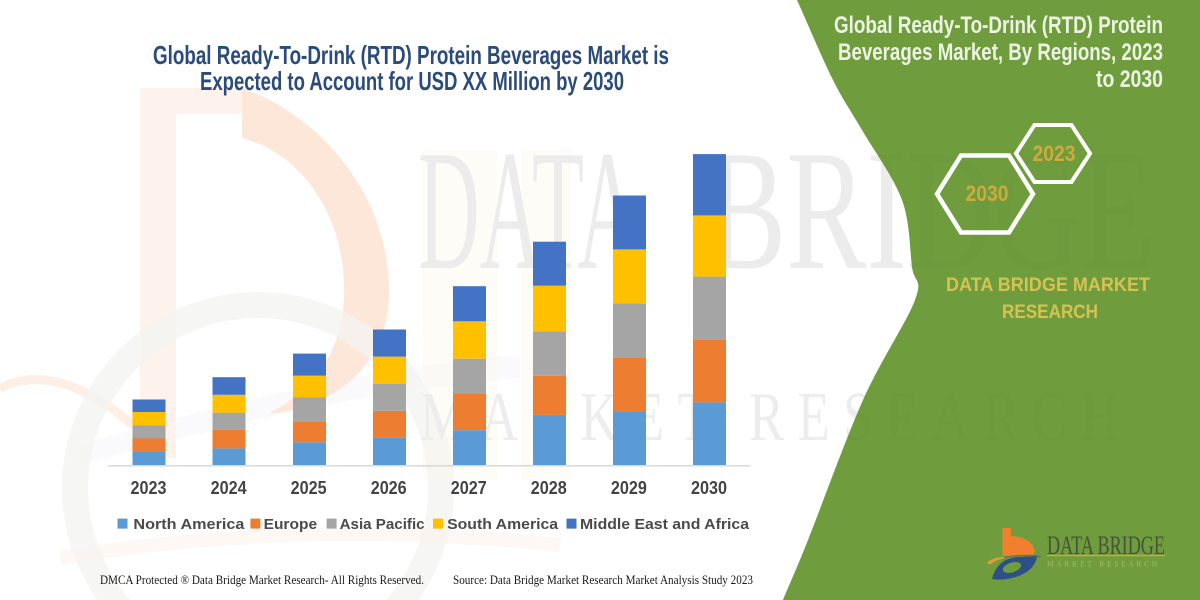 The image size is (1200, 600). Describe the element at coordinates (291, 524) in the screenshot. I see `svg-text: Europe` at that location.